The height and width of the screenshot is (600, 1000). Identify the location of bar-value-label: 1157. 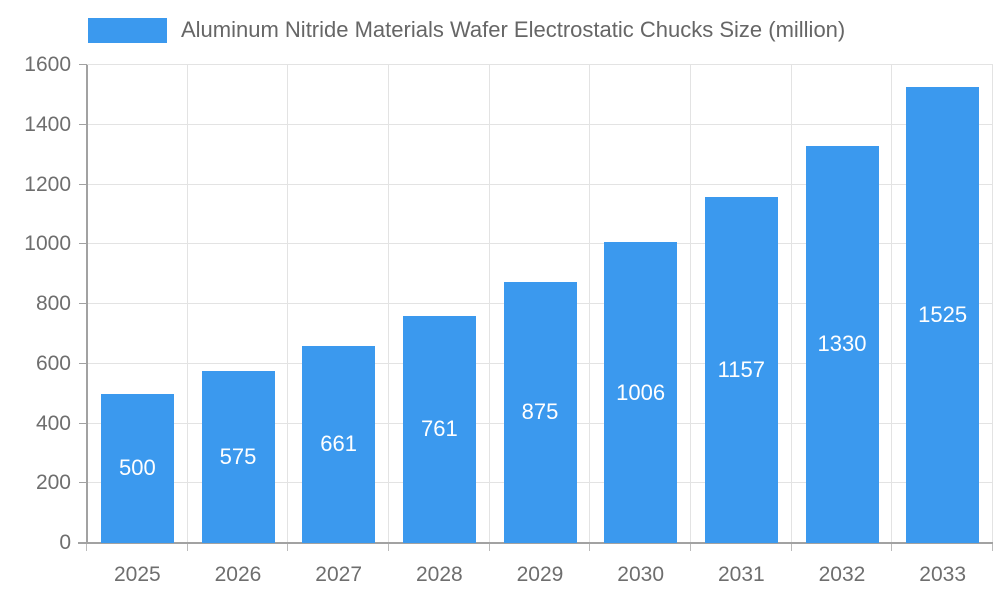
(741, 370).